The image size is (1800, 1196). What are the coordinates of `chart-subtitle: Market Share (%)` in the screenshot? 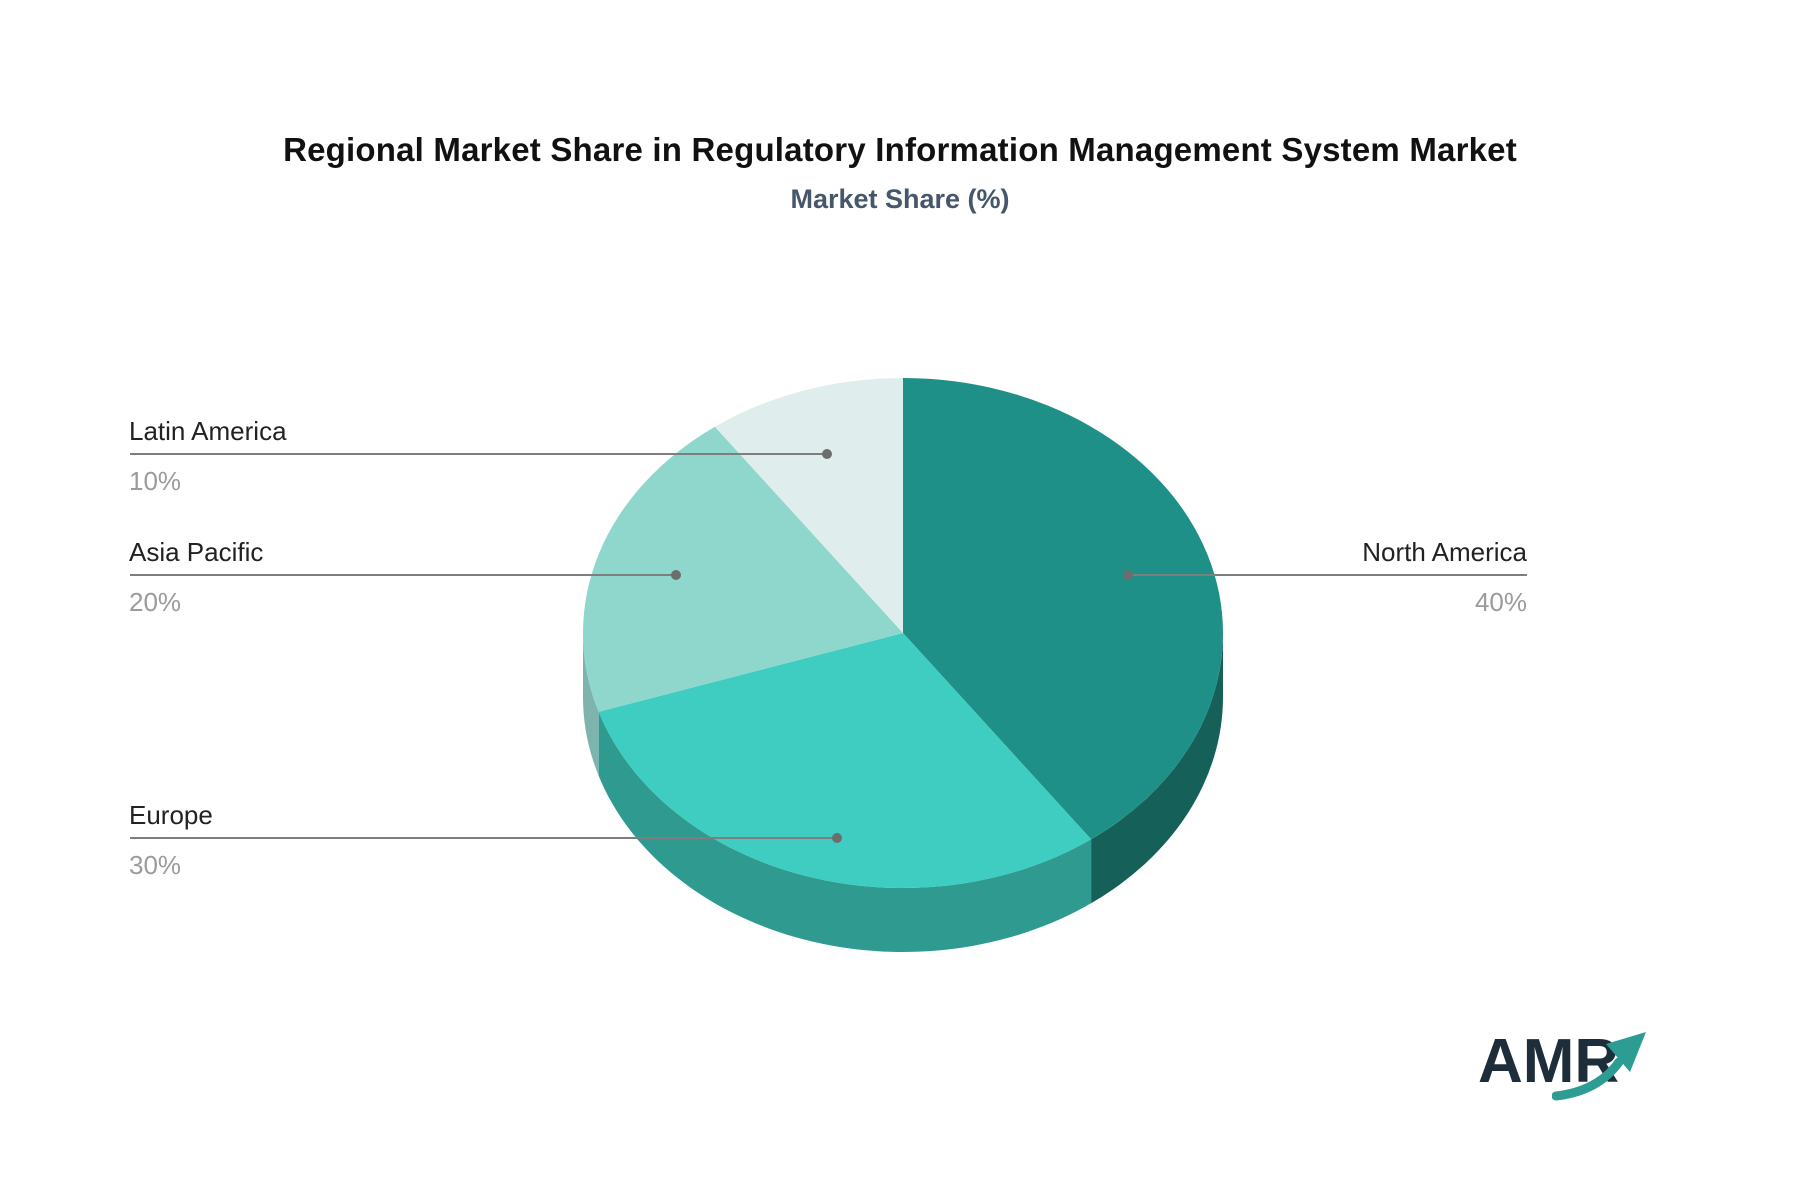 It's located at (900, 199).